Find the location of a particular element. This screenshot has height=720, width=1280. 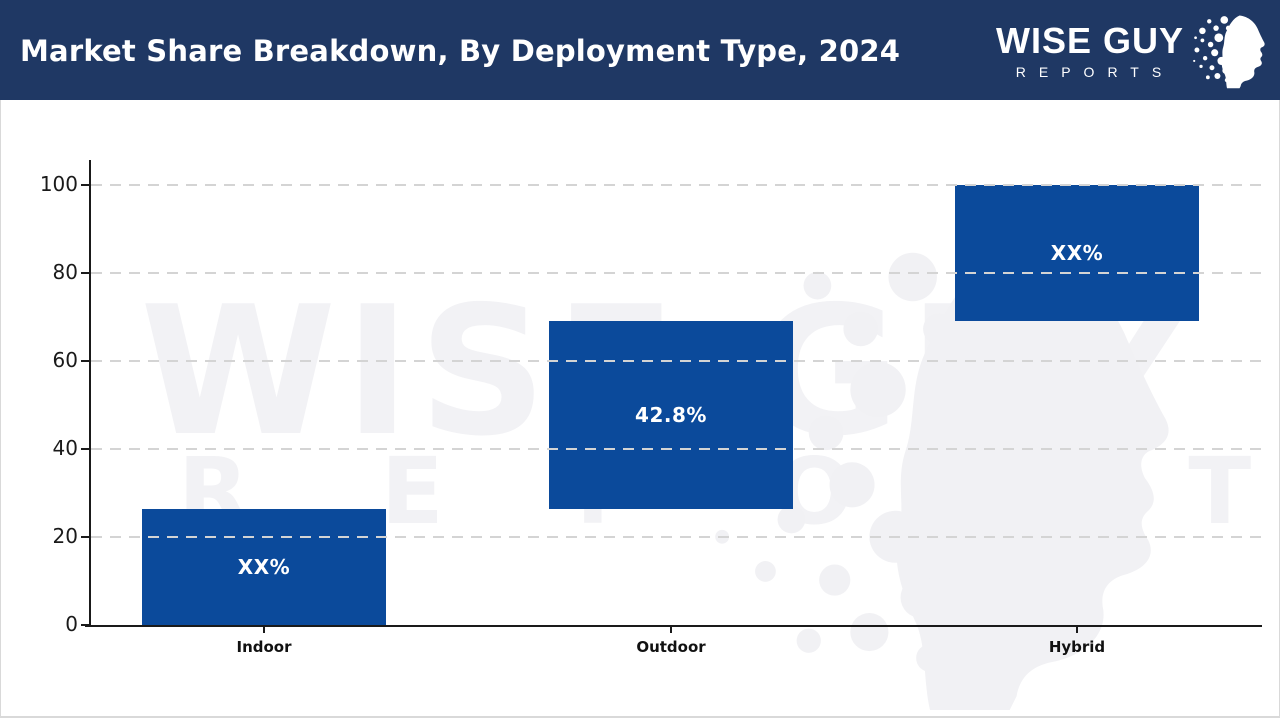

logo-wordmark: WISE GUY is located at coordinates (1089, 40).